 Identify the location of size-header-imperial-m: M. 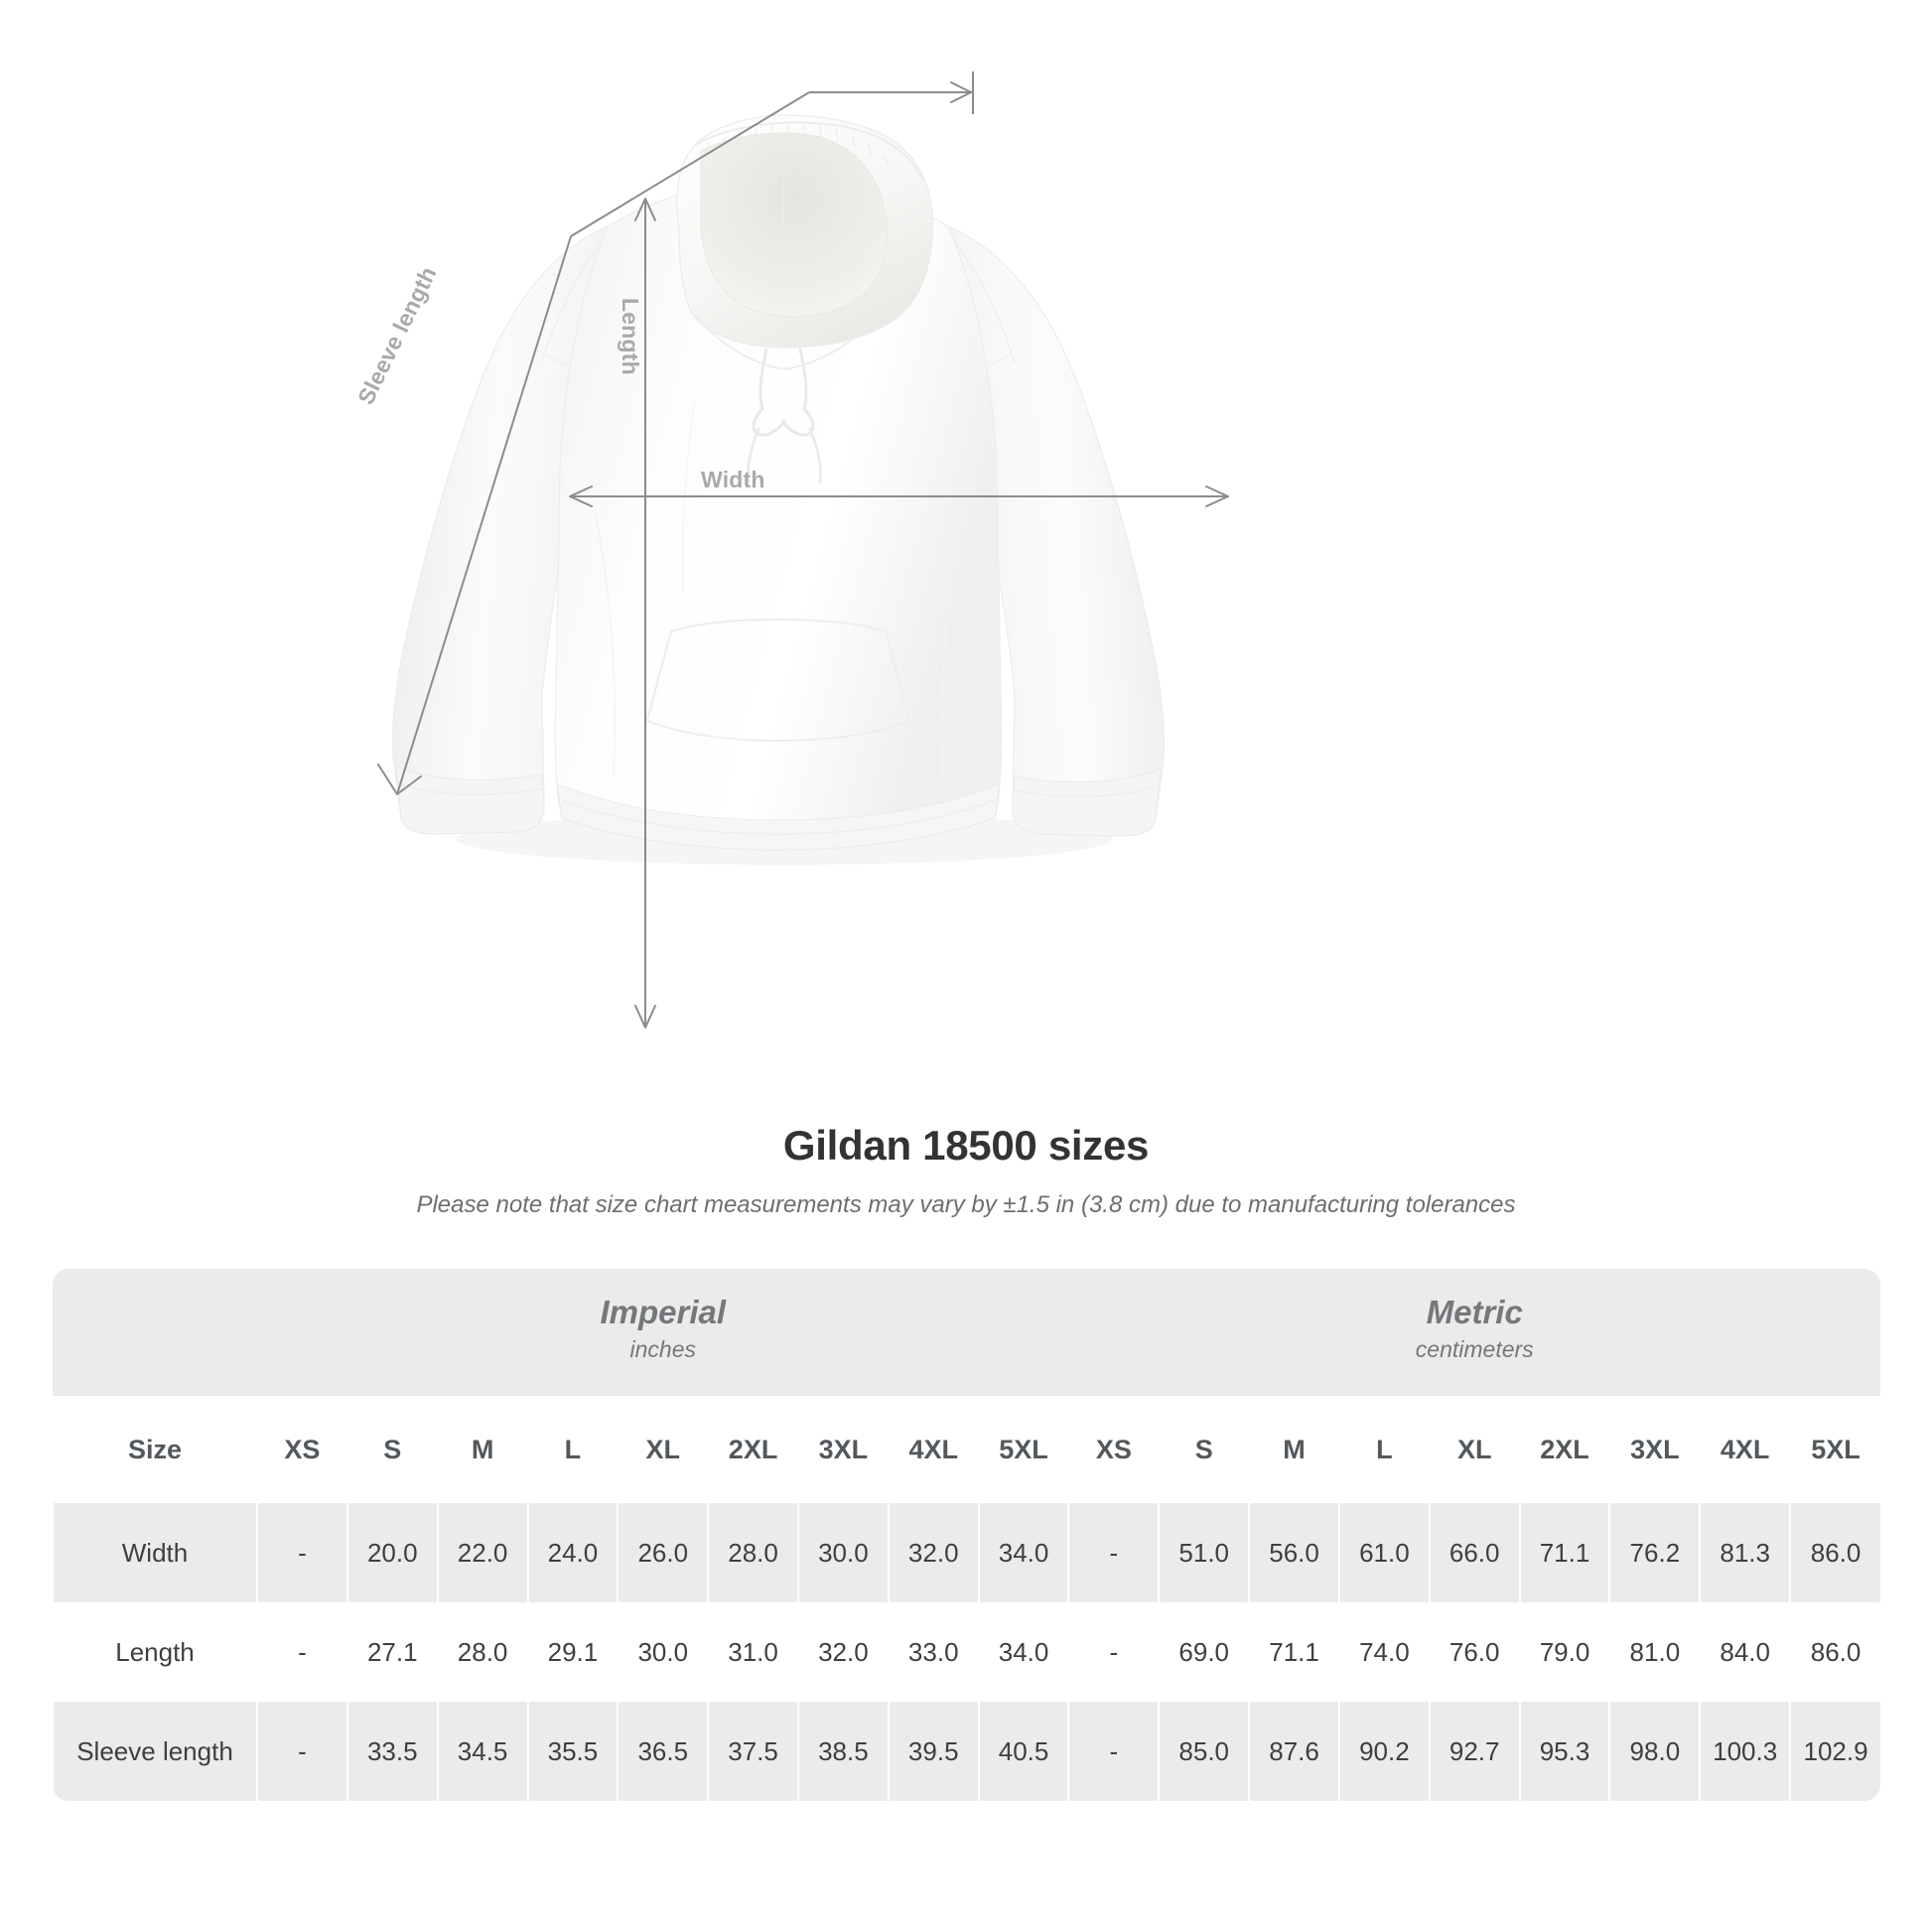
(482, 1449).